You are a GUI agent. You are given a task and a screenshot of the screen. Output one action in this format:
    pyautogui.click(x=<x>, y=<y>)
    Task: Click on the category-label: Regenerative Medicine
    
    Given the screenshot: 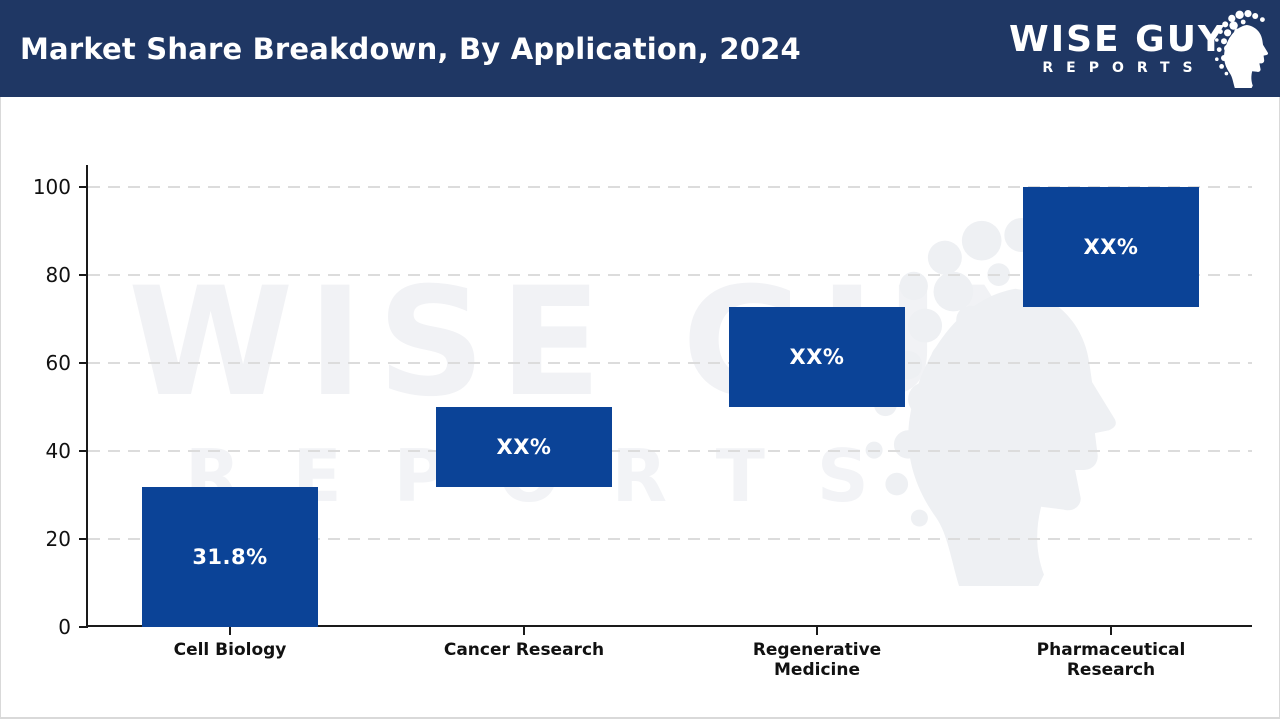 What is the action you would take?
    pyautogui.click(x=817, y=660)
    